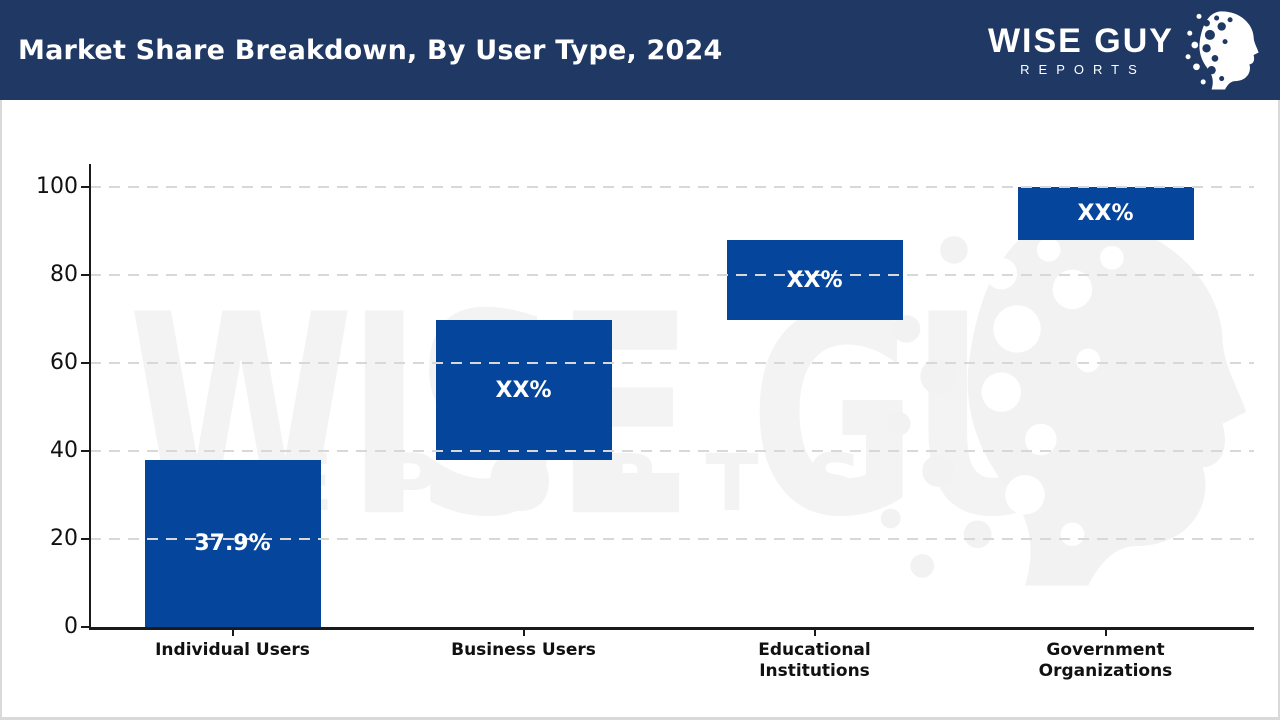 Image resolution: width=1280 pixels, height=720 pixels. I want to click on logo-text: WISE GUY REPORTS, so click(1081, 50).